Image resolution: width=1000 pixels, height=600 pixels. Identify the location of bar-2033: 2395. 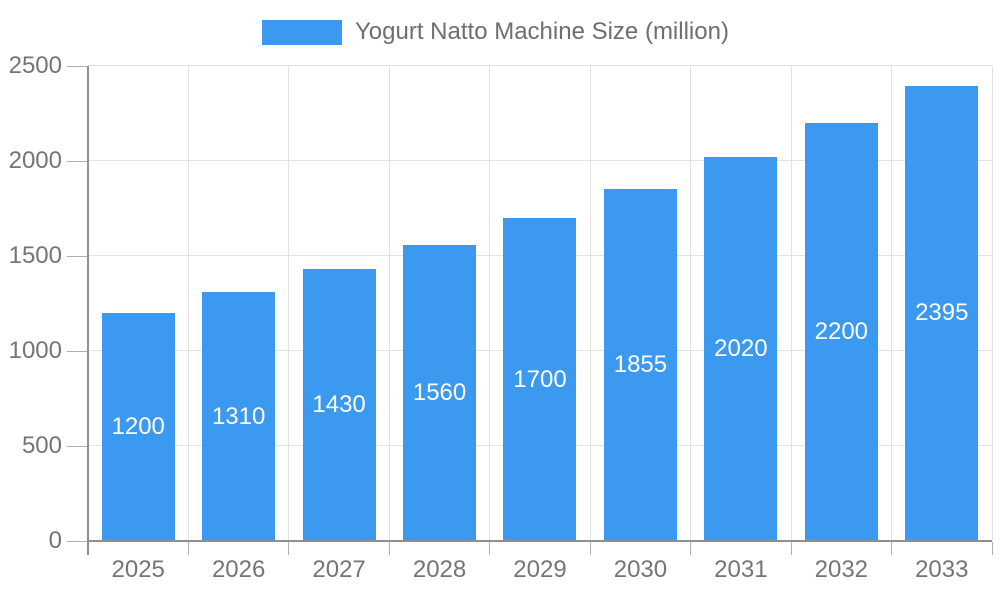
(942, 313).